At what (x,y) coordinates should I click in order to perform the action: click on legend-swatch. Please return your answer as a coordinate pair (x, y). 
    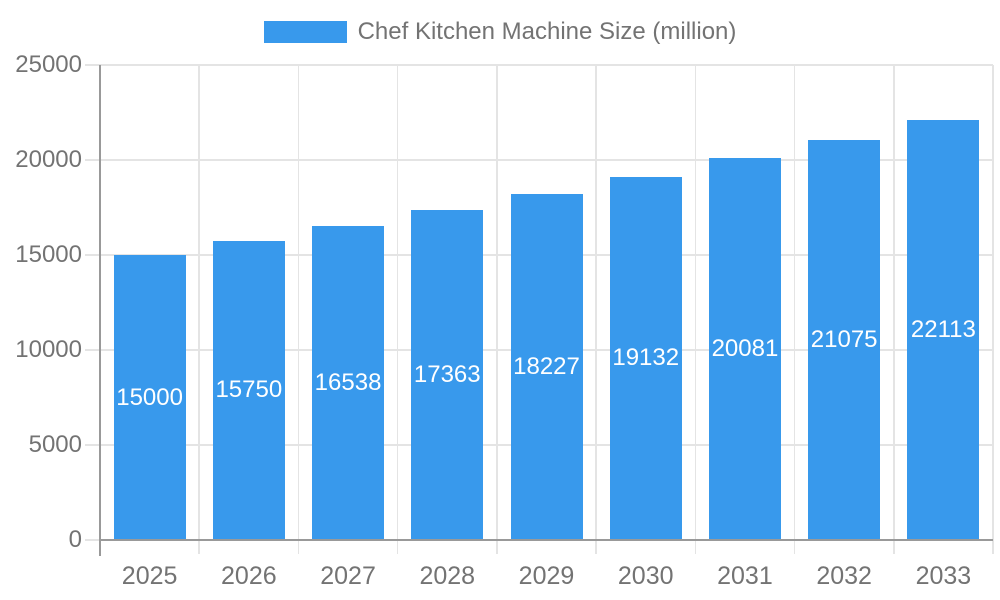
    Looking at the image, I should click on (305, 32).